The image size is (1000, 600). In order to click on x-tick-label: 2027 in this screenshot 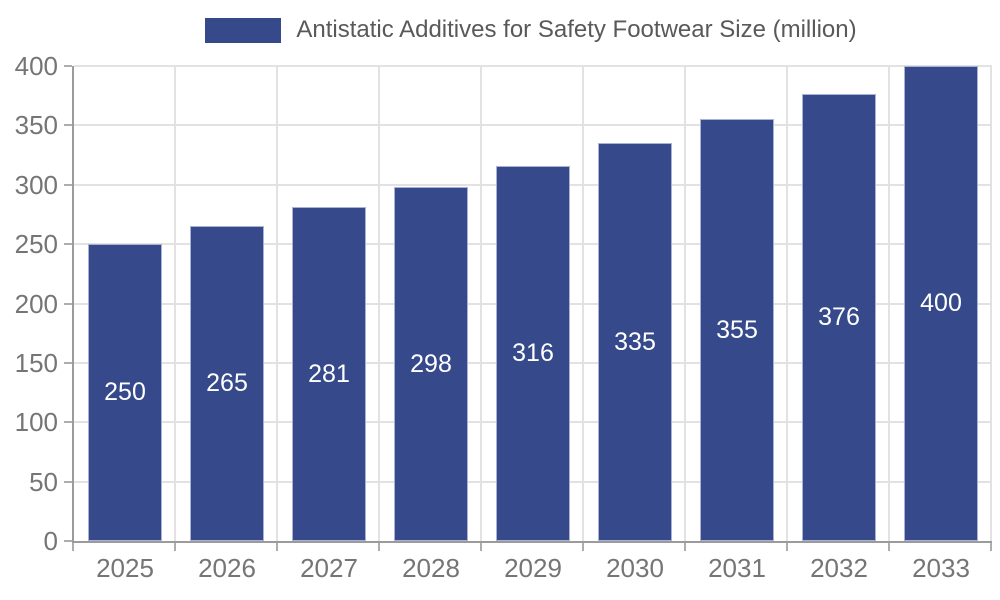, I will do `click(329, 568)`.